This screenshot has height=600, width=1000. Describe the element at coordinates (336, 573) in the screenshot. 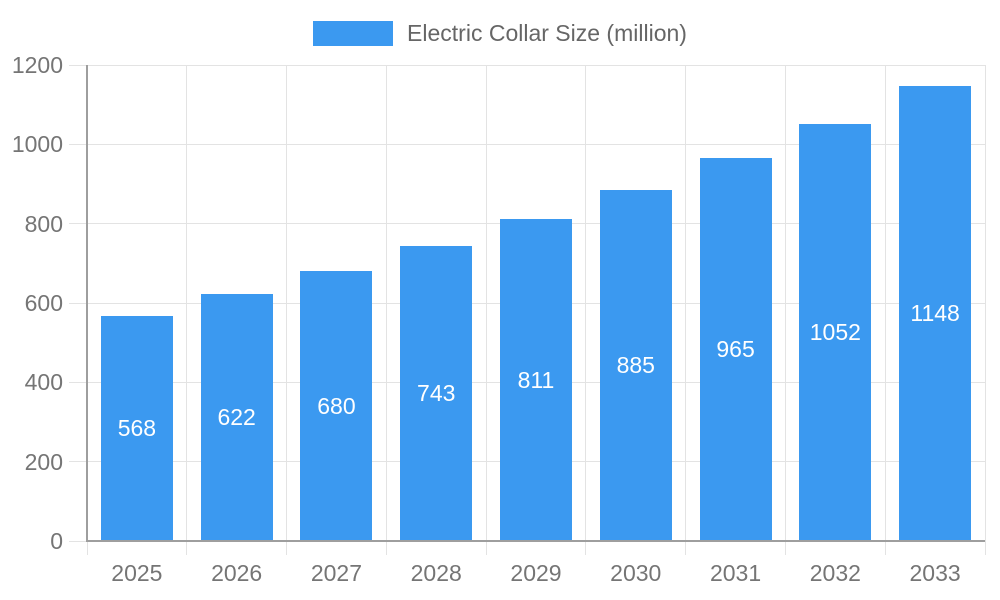

I see `x-axis-label: 2027` at that location.